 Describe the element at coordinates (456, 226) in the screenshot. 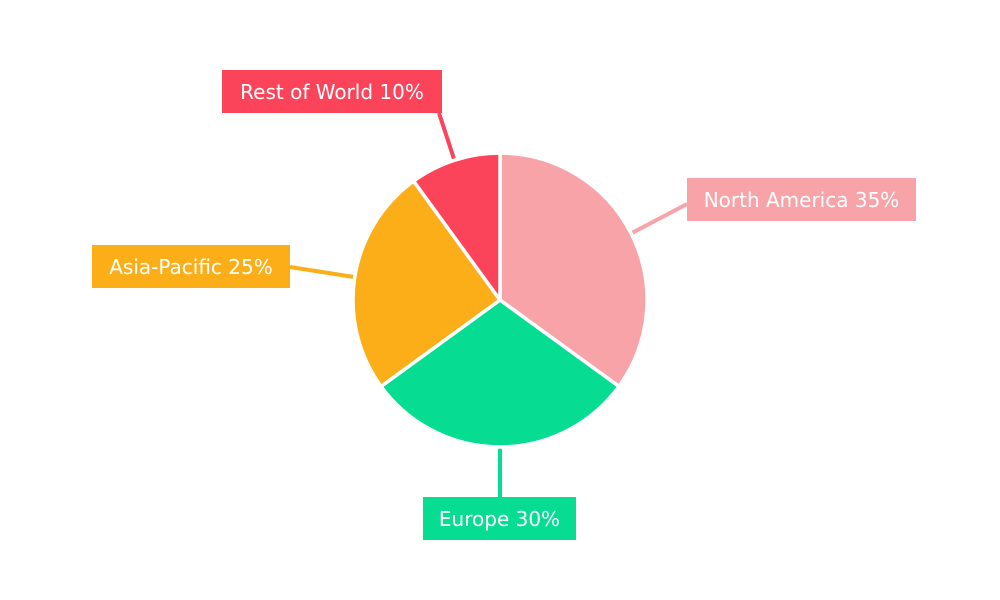

I see `pie-slice-rest-of-world` at that location.